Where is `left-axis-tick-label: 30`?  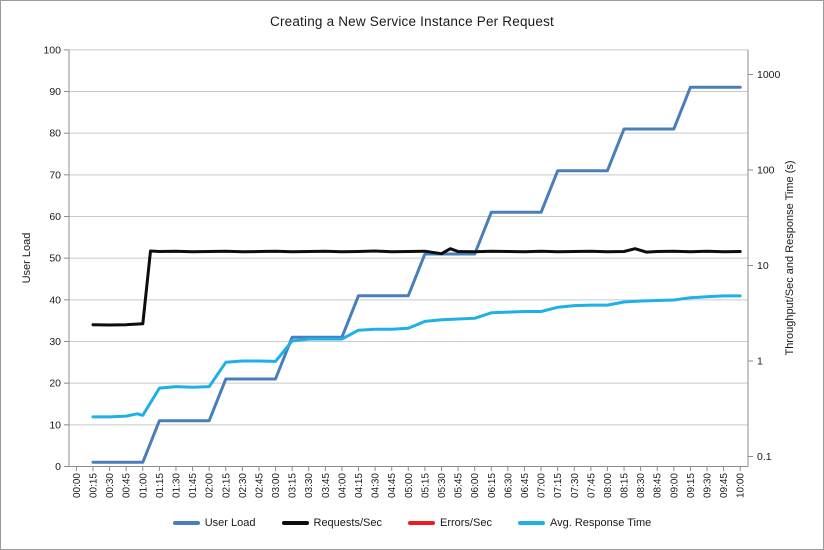
left-axis-tick-label: 30 is located at coordinates (55, 342).